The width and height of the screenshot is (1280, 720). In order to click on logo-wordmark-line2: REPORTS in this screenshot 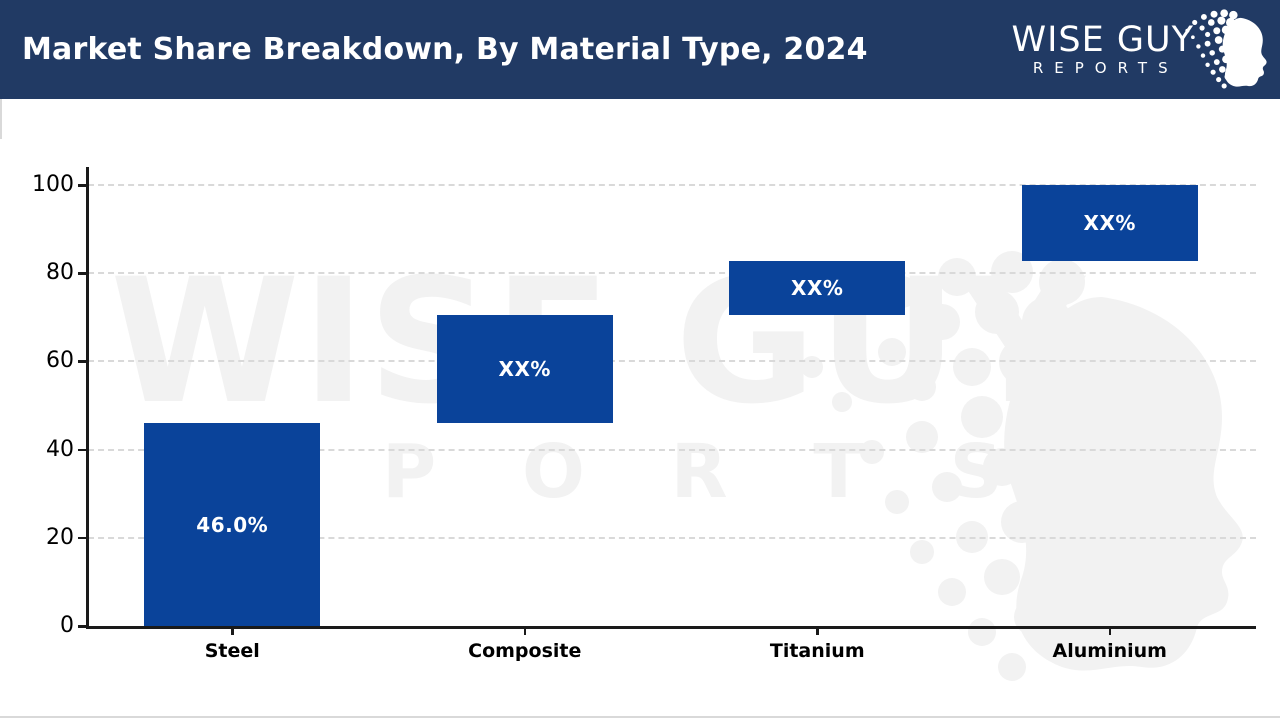, I will do `click(1105, 68)`.